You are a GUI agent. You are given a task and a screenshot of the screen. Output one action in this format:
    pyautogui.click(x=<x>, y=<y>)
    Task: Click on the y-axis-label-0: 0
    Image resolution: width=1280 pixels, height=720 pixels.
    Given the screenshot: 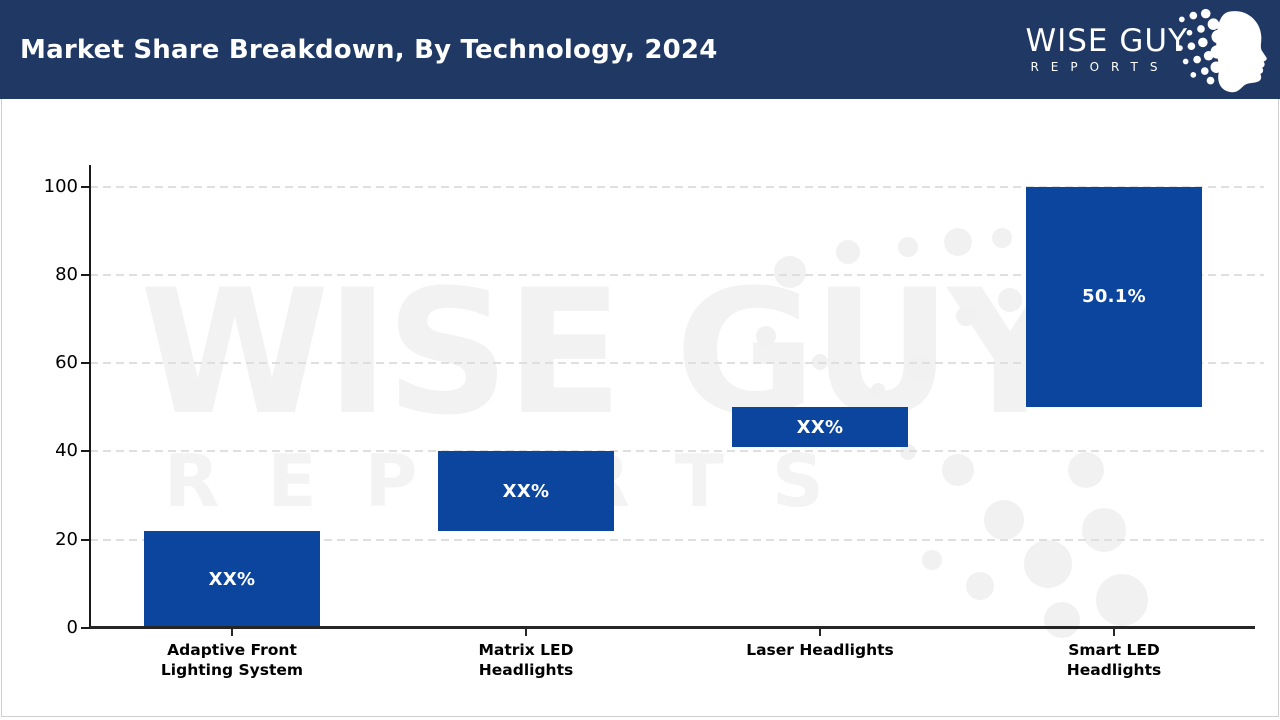 What is the action you would take?
    pyautogui.click(x=72, y=627)
    